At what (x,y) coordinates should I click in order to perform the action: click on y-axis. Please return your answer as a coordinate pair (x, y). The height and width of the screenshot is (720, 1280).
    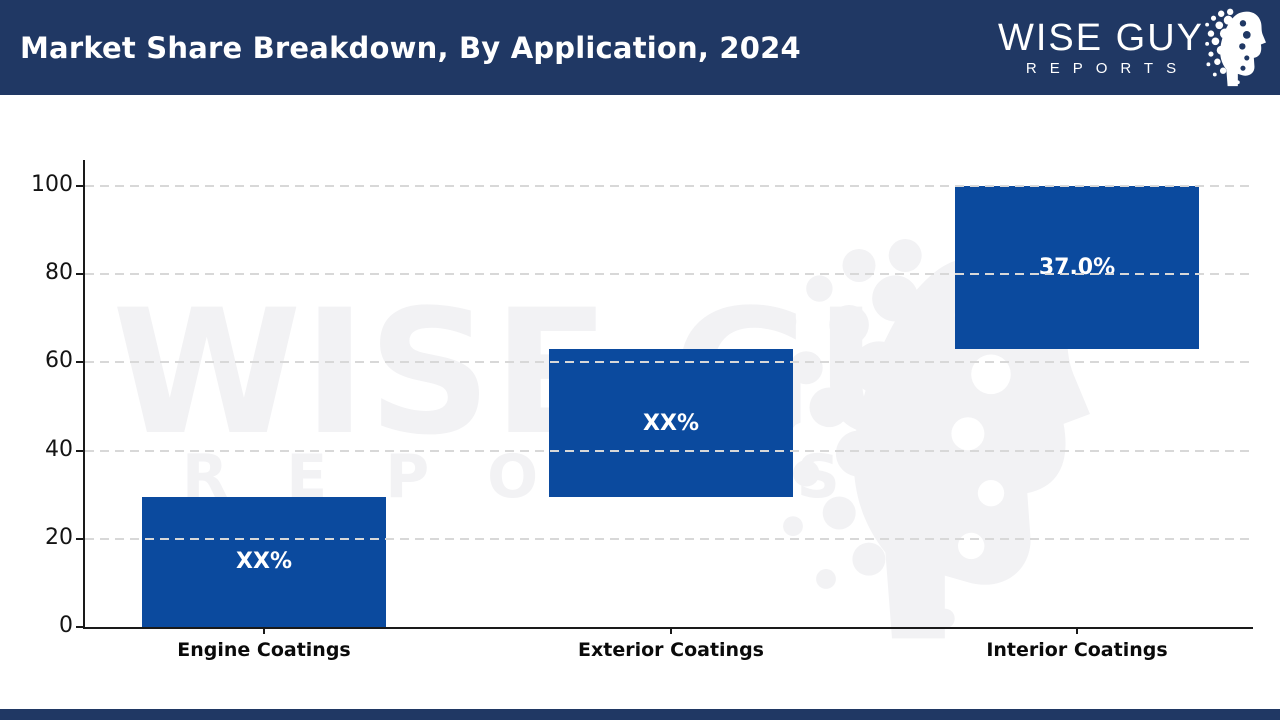
    Looking at the image, I should click on (84, 394).